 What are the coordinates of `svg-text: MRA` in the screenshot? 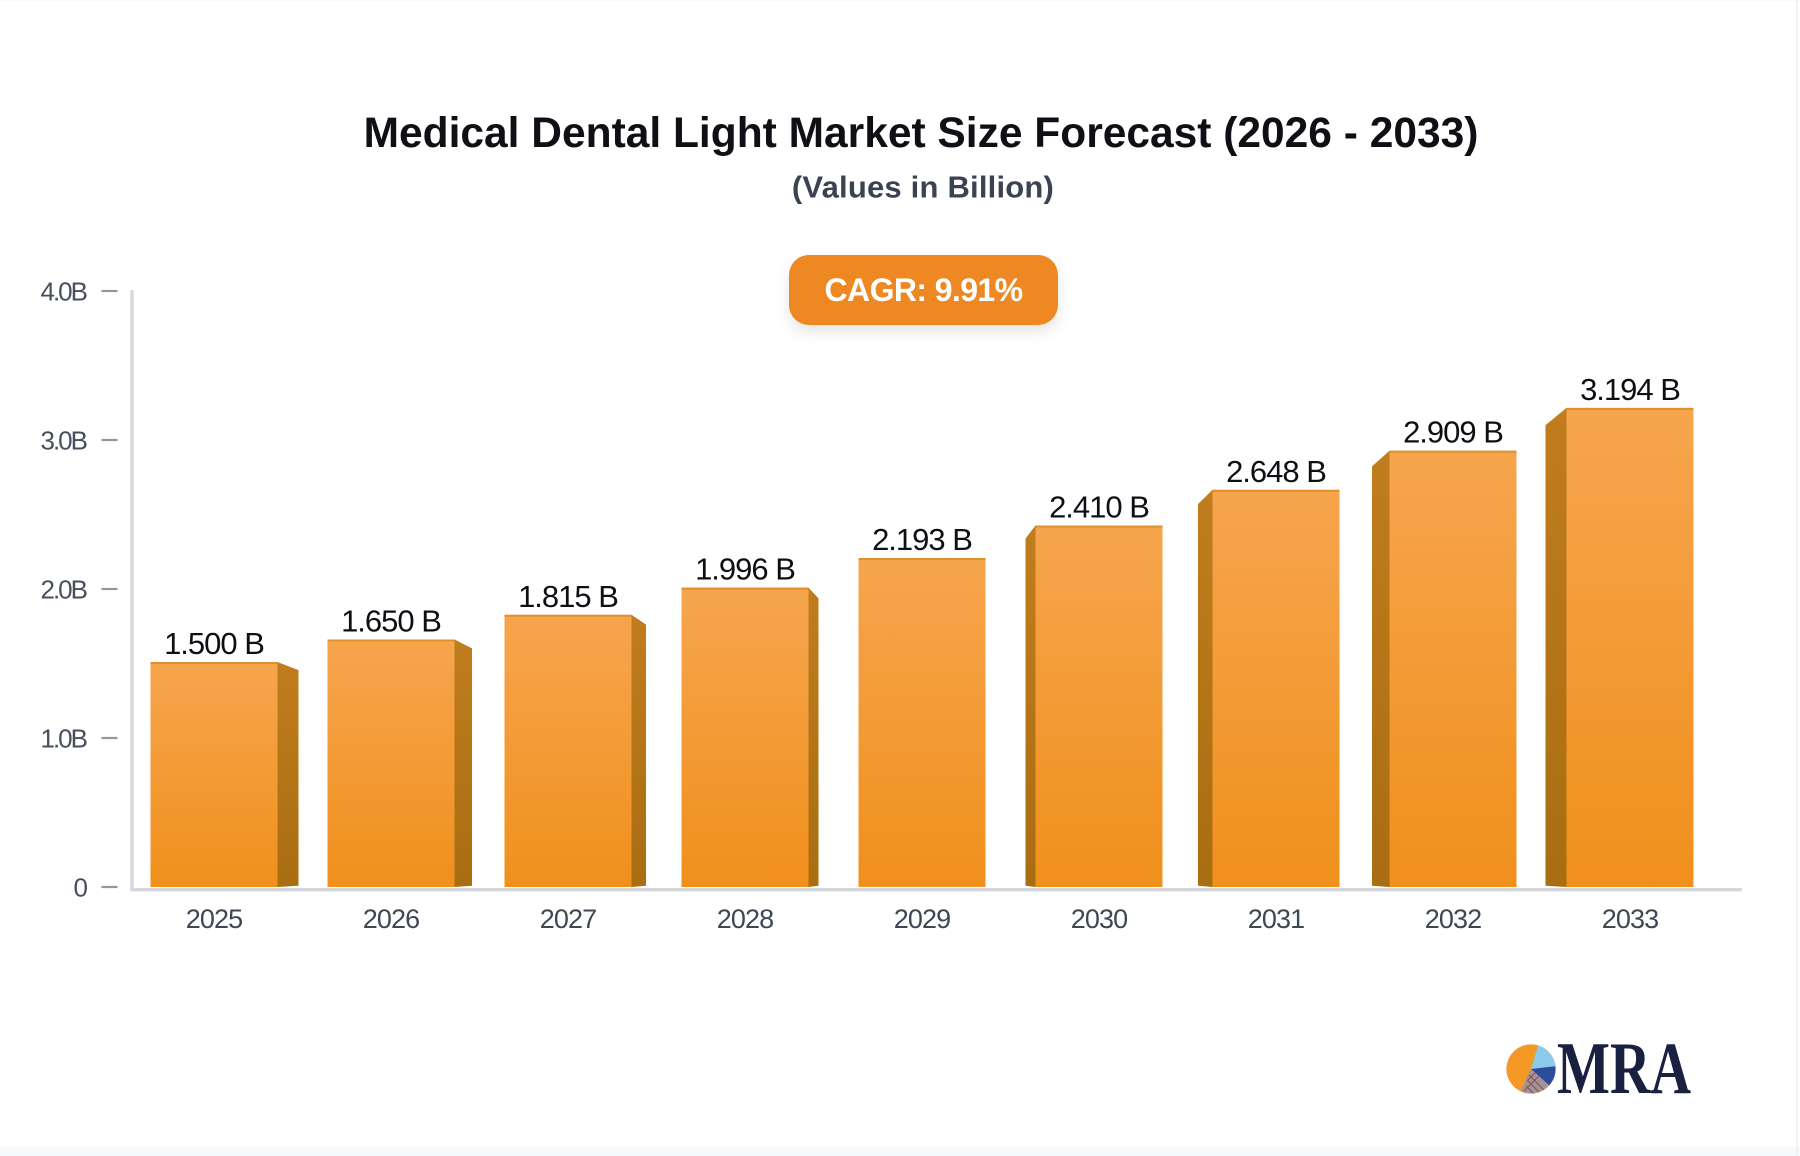 It's located at (1624, 1069).